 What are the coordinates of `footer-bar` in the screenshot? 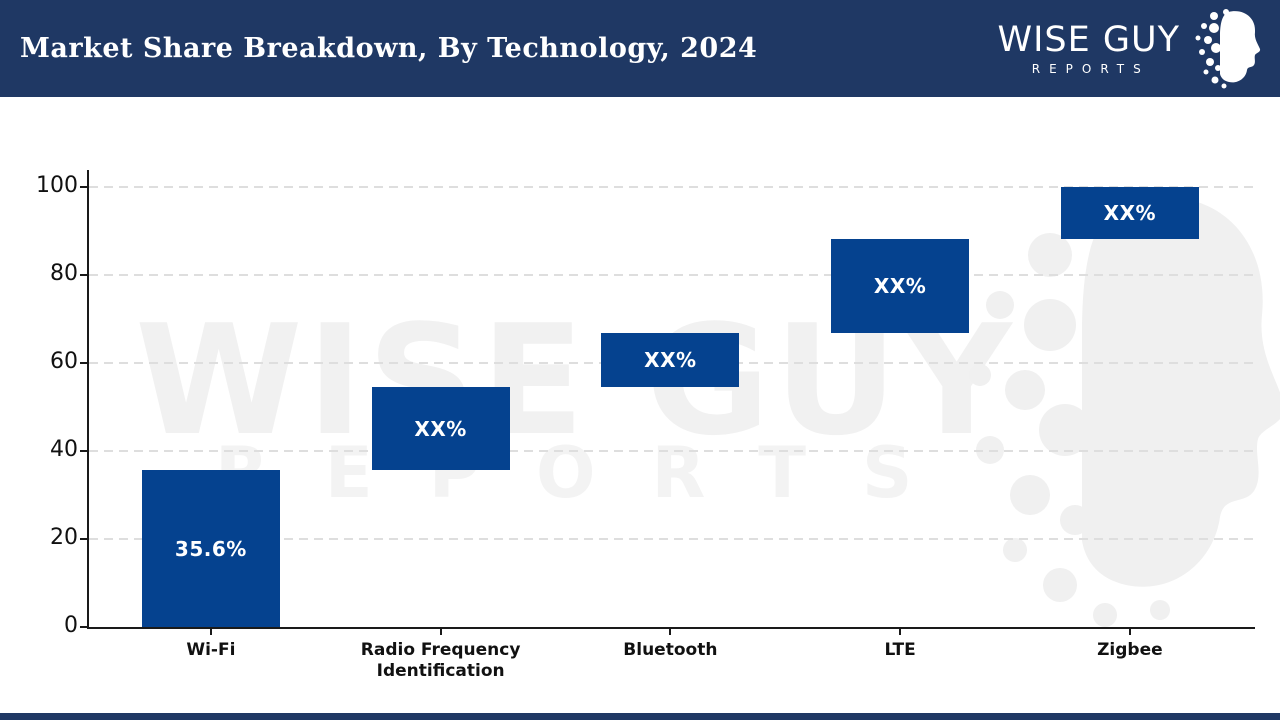 It's located at (640, 716).